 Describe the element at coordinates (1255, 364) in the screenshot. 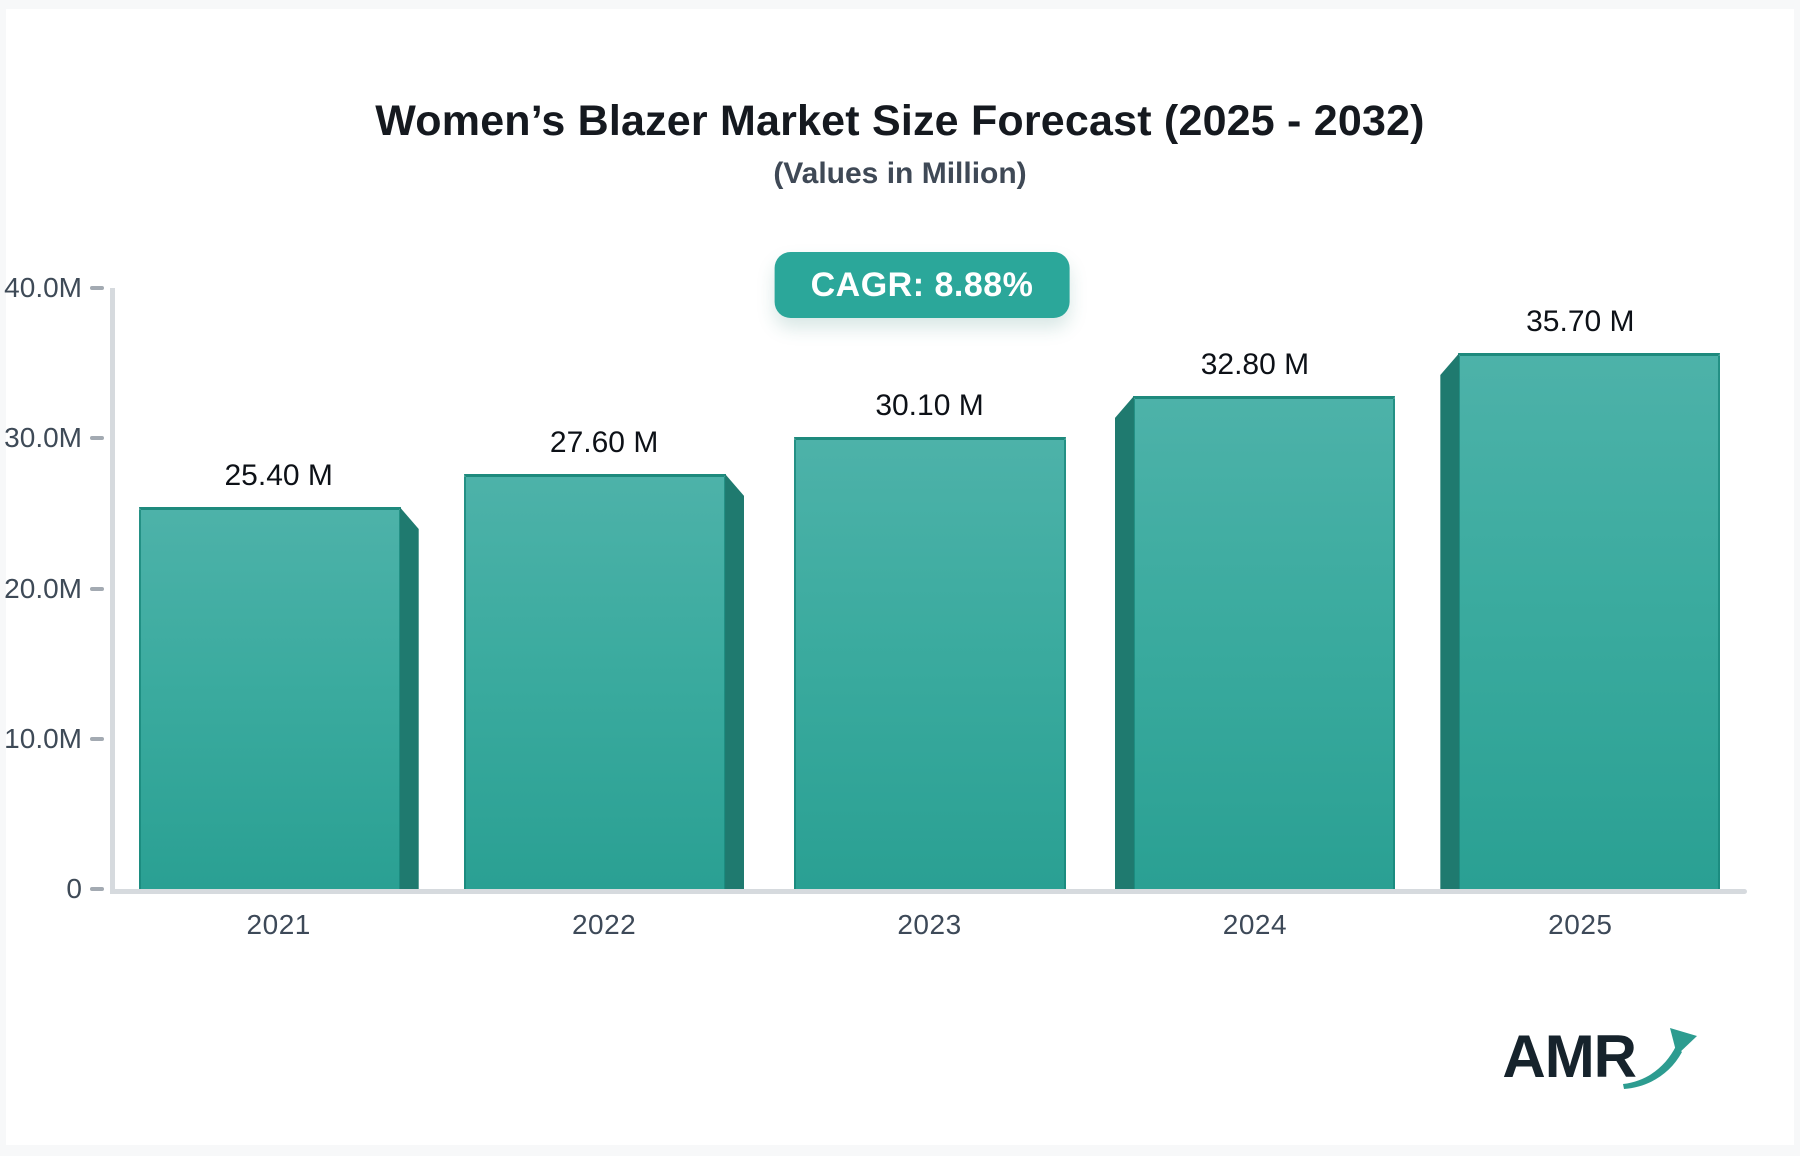

I see `bar-value-label: 32.80 M` at that location.